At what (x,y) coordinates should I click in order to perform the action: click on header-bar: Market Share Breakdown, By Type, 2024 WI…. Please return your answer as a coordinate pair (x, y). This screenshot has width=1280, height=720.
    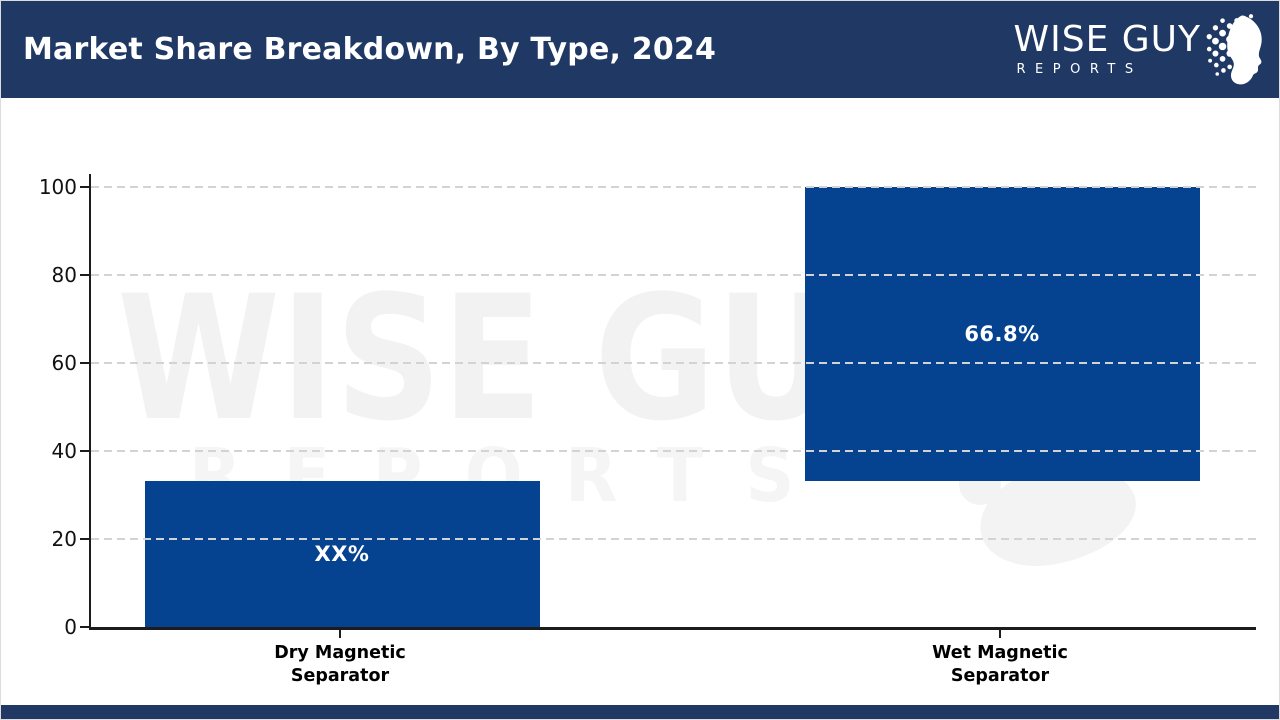
    Looking at the image, I should click on (640, 49).